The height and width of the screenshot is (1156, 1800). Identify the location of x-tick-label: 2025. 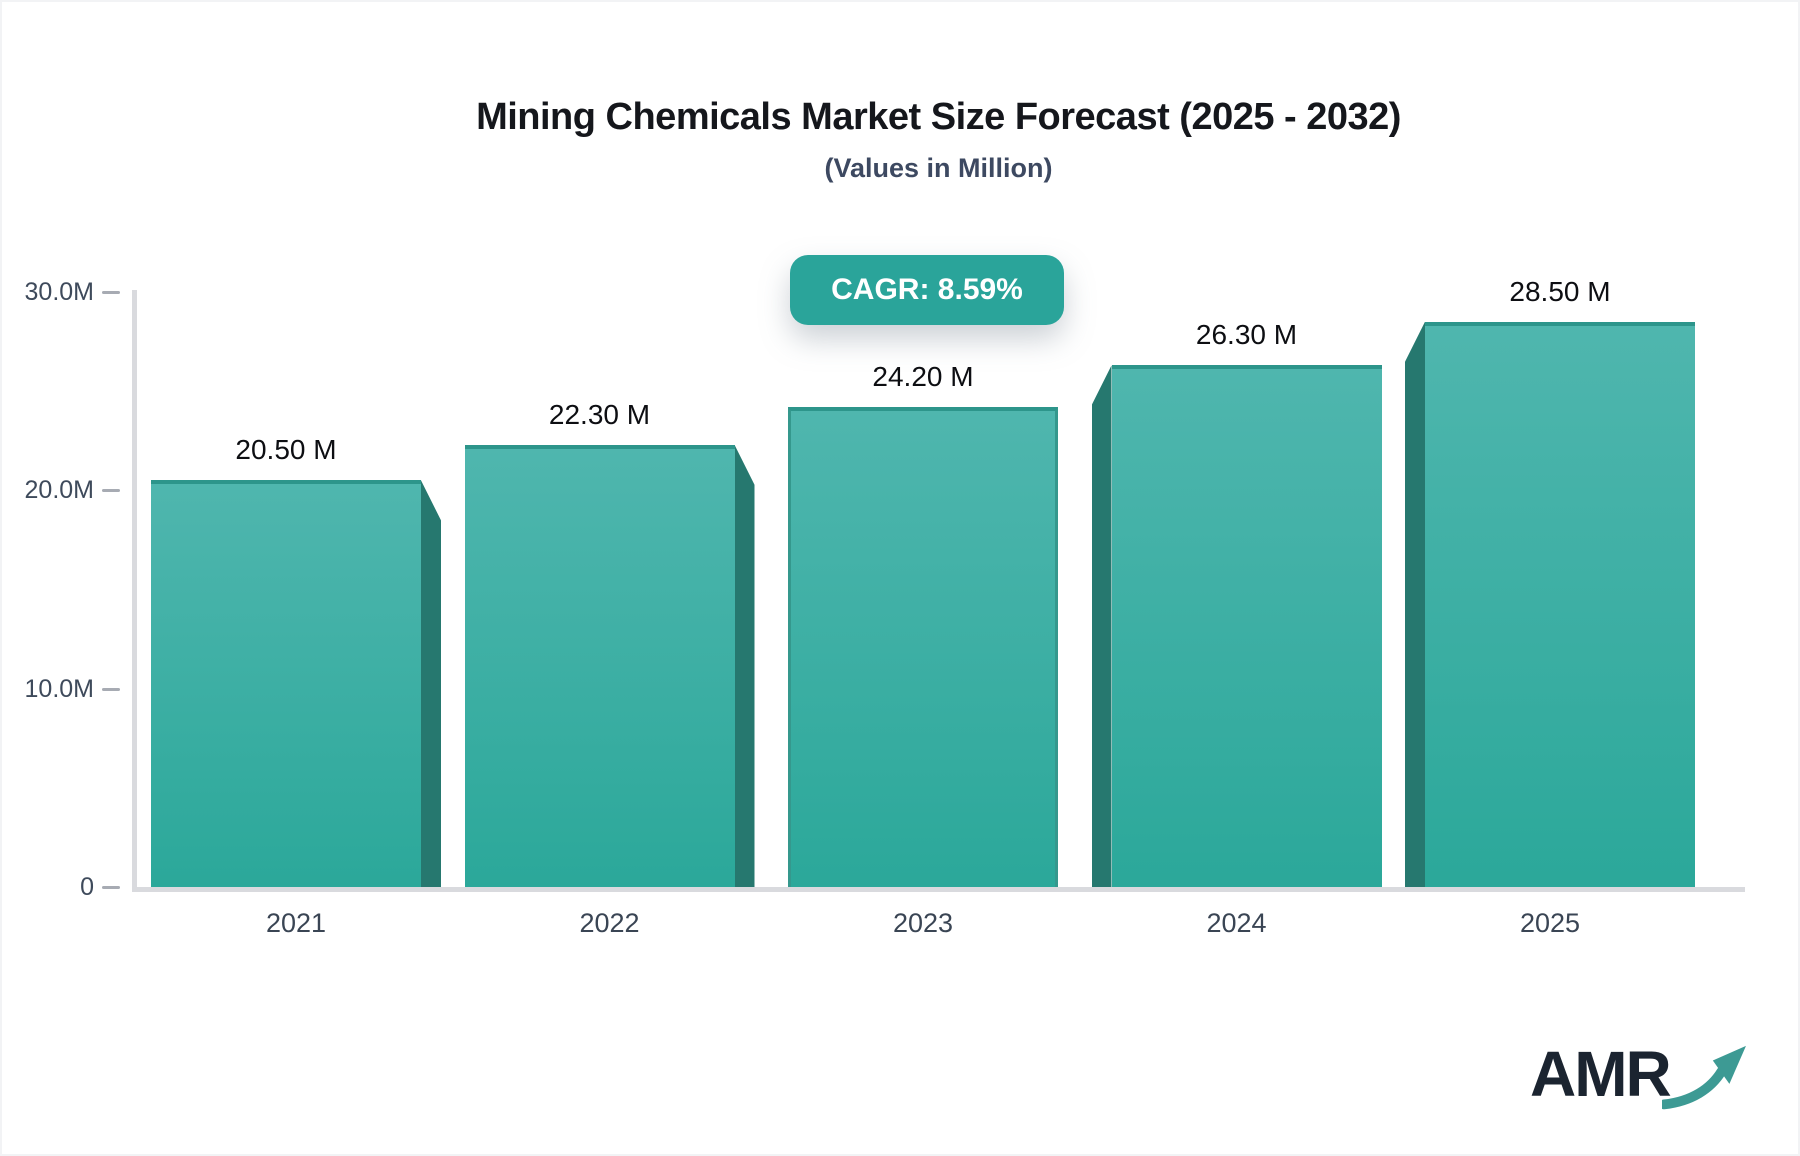
(1550, 923).